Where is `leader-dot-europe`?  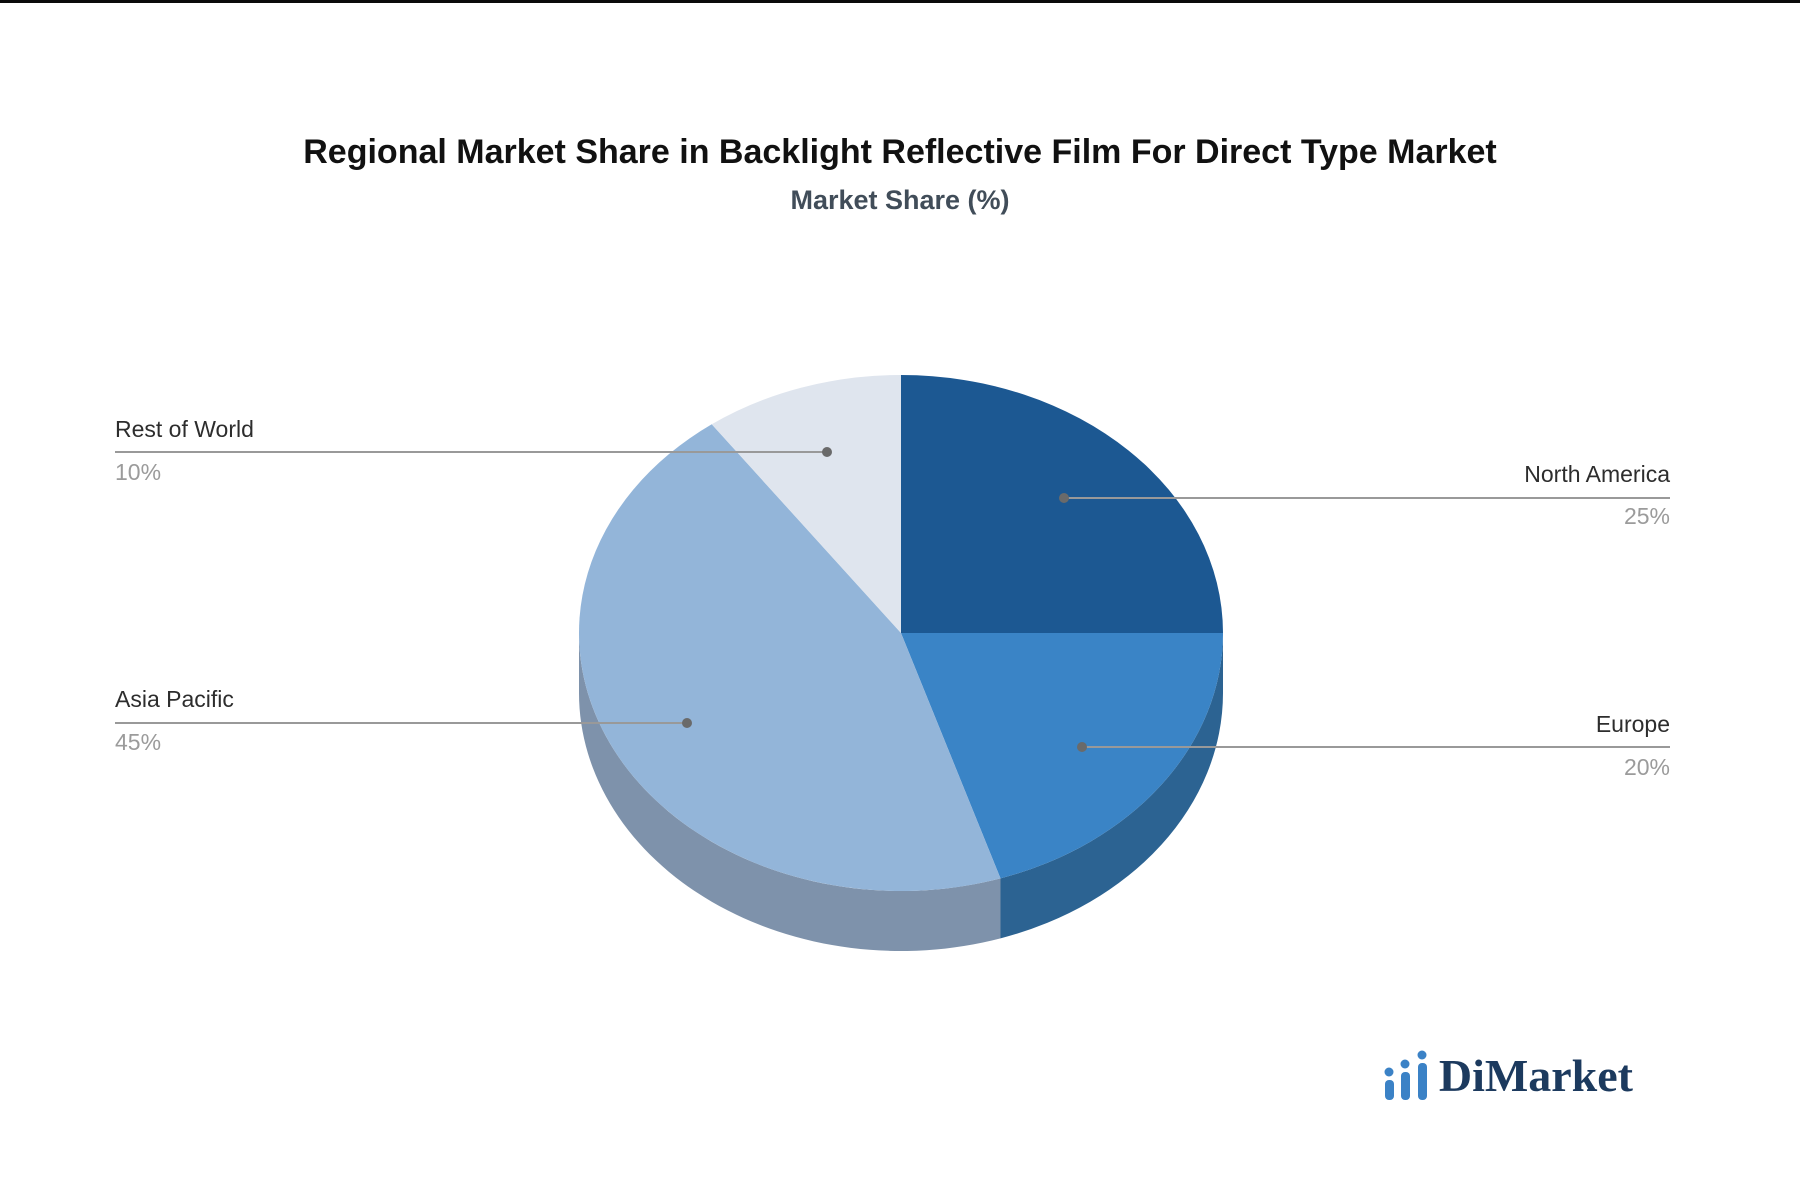 leader-dot-europe is located at coordinates (1082, 747).